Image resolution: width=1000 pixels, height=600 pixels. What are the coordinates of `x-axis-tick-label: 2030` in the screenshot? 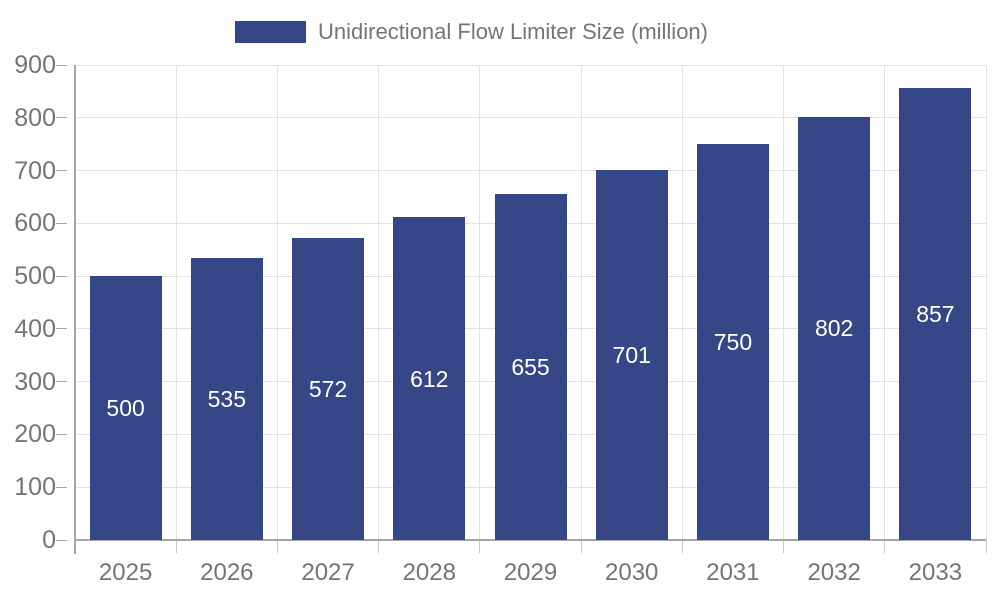 It's located at (632, 572).